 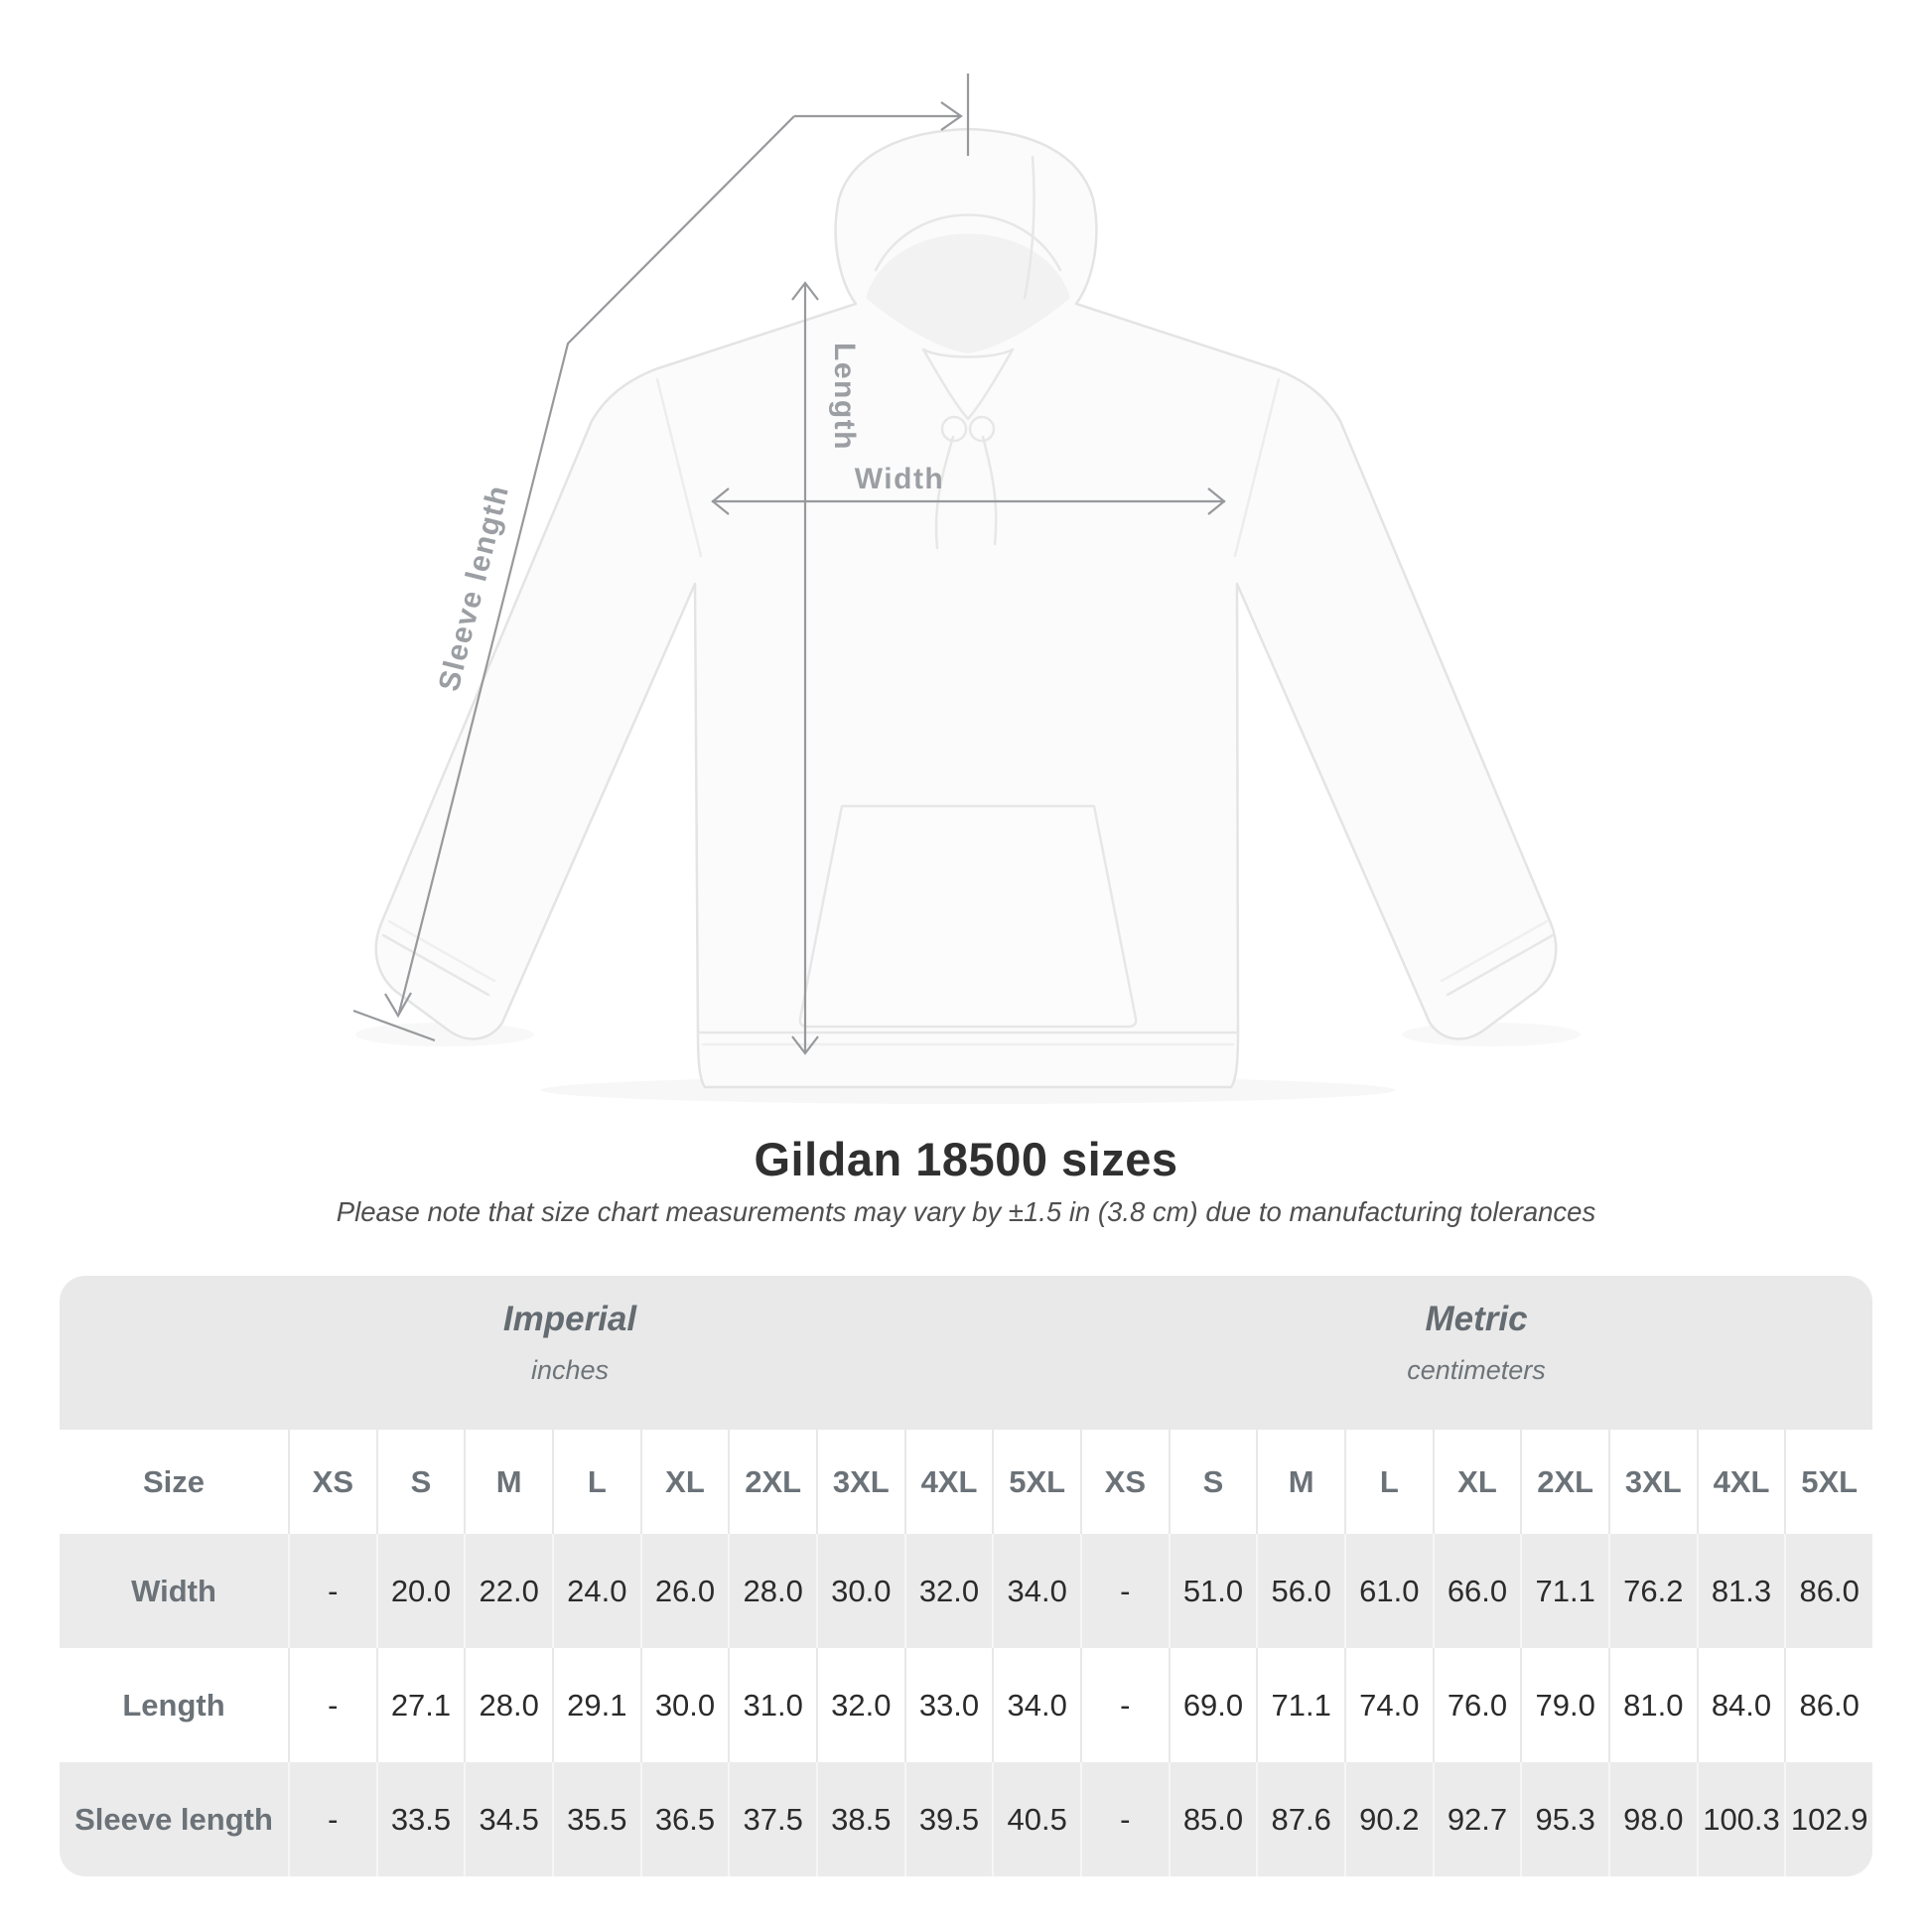 I want to click on size-column-header: Size, so click(x=174, y=1481).